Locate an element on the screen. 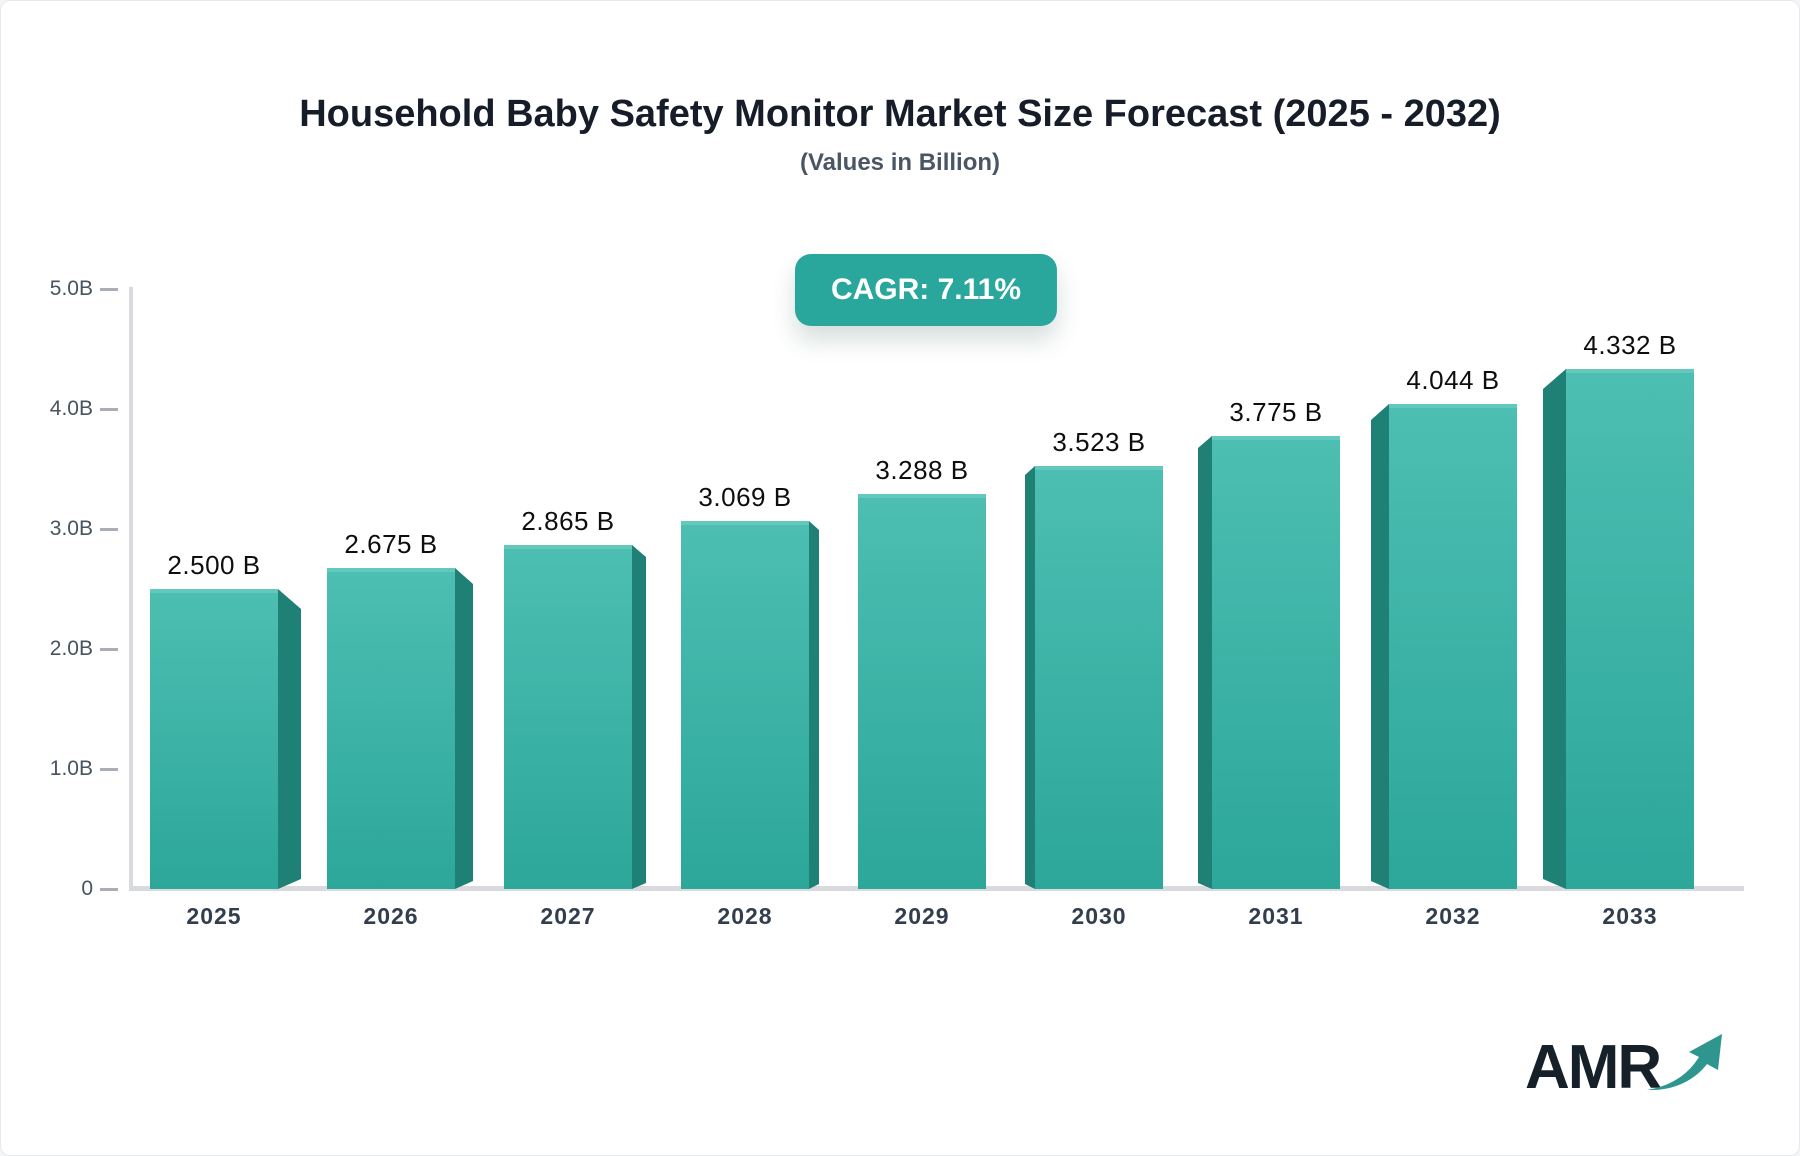 The height and width of the screenshot is (1156, 1800). bar-2027 is located at coordinates (575, 717).